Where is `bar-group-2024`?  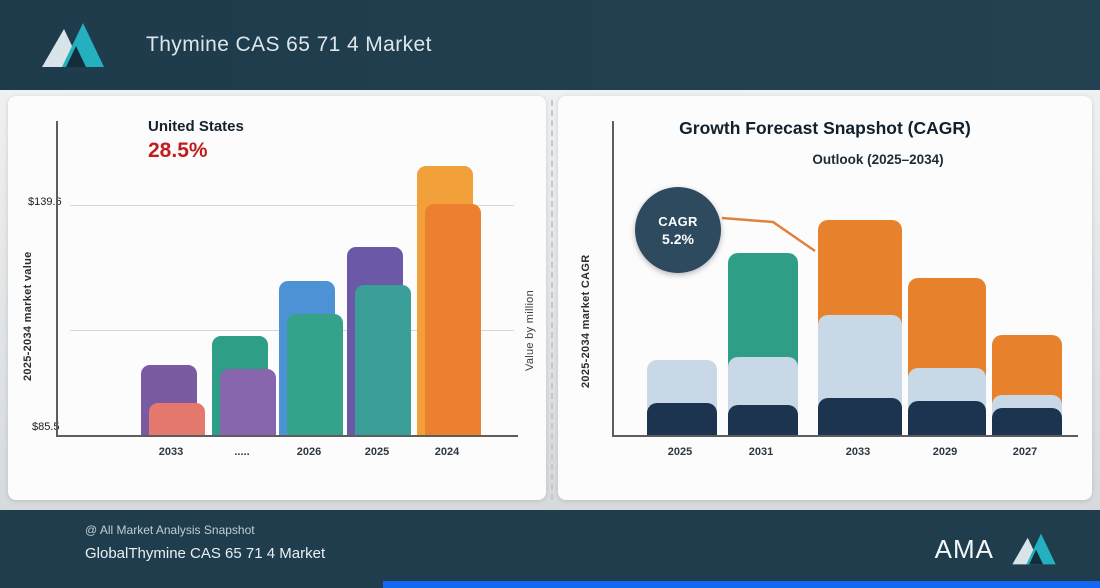 bar-group-2024 is located at coordinates (449, 277).